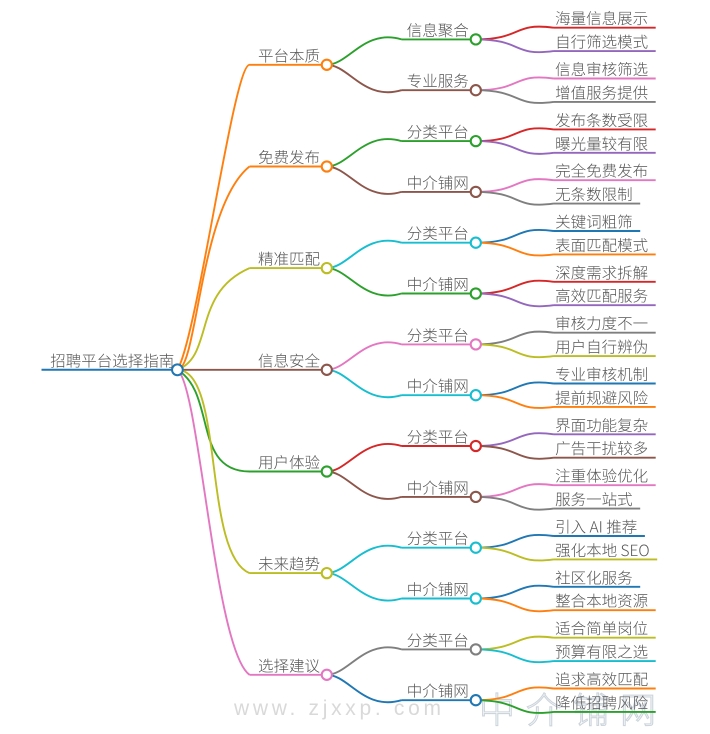 Image resolution: width=710 pixels, height=734 pixels. What do you see at coordinates (602, 550) in the screenshot?
I see `svg-text: 强化本地 SEO` at bounding box center [602, 550].